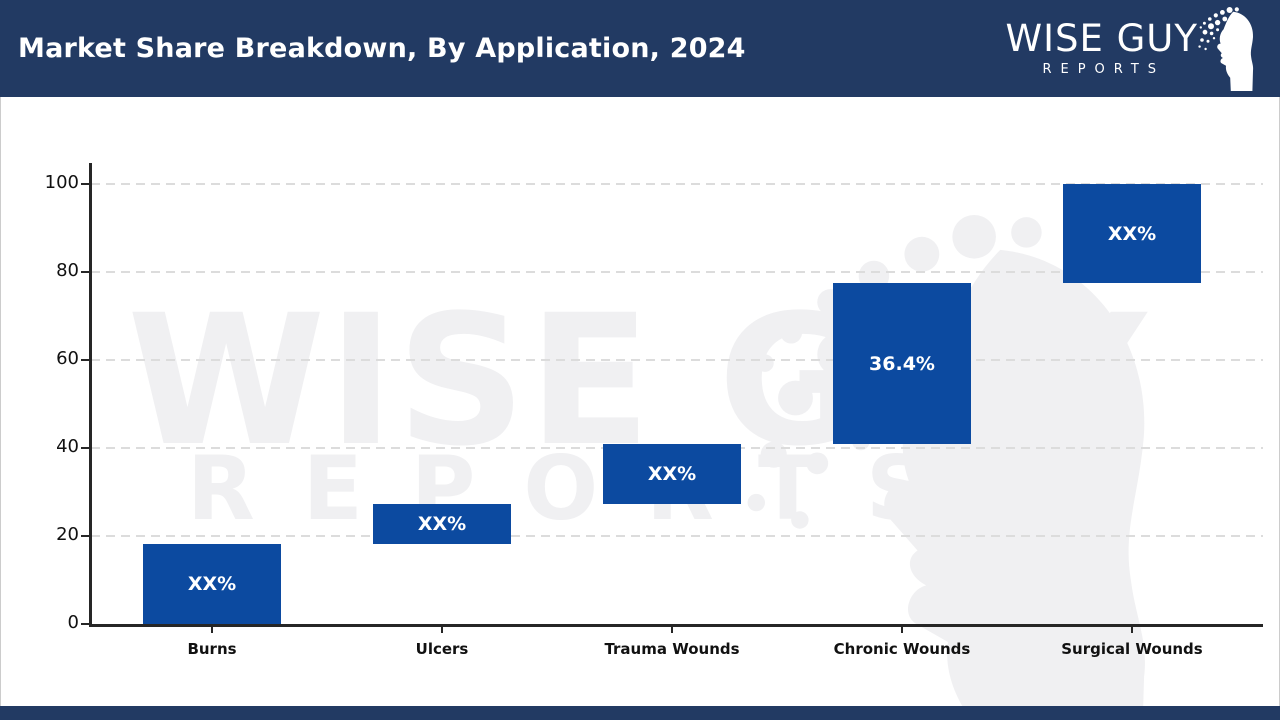 This screenshot has height=720, width=1280. What do you see at coordinates (67, 534) in the screenshot?
I see `y-tick-label: 20` at bounding box center [67, 534].